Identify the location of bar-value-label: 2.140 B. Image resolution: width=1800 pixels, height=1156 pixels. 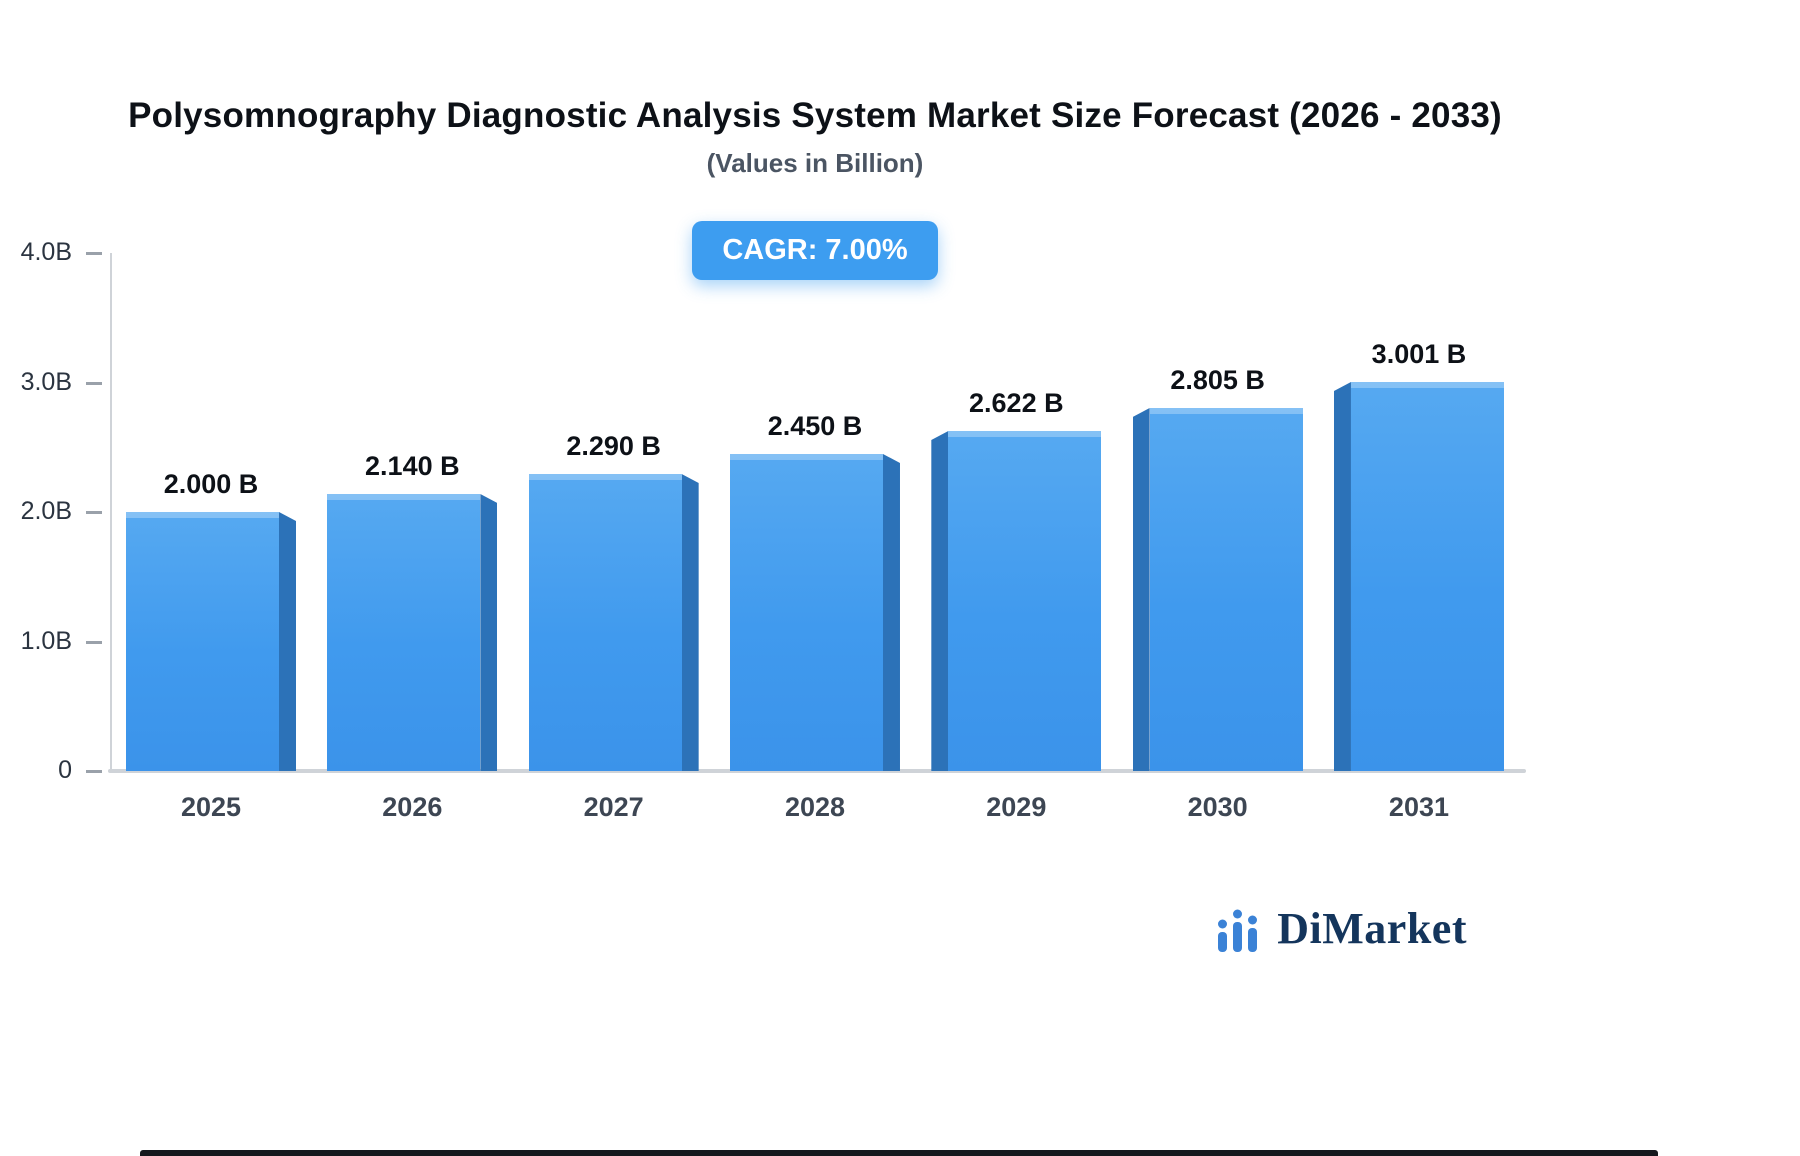
(412, 466).